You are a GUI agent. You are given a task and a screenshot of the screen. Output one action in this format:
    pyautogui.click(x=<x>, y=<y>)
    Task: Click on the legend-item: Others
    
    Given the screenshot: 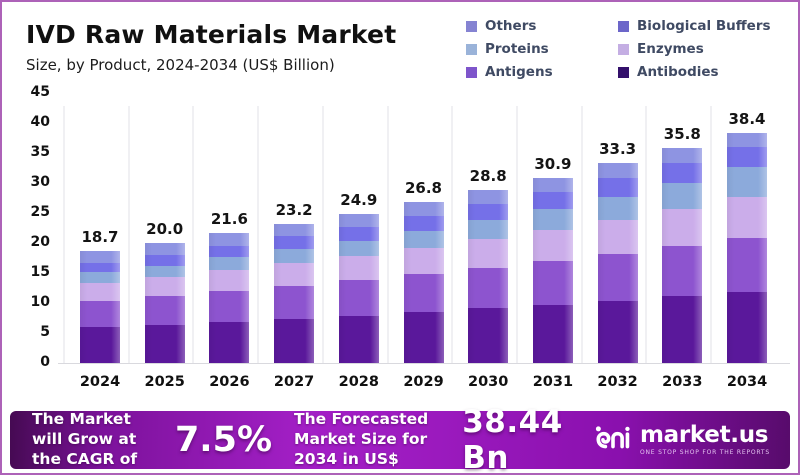 What is the action you would take?
    pyautogui.click(x=541, y=26)
    